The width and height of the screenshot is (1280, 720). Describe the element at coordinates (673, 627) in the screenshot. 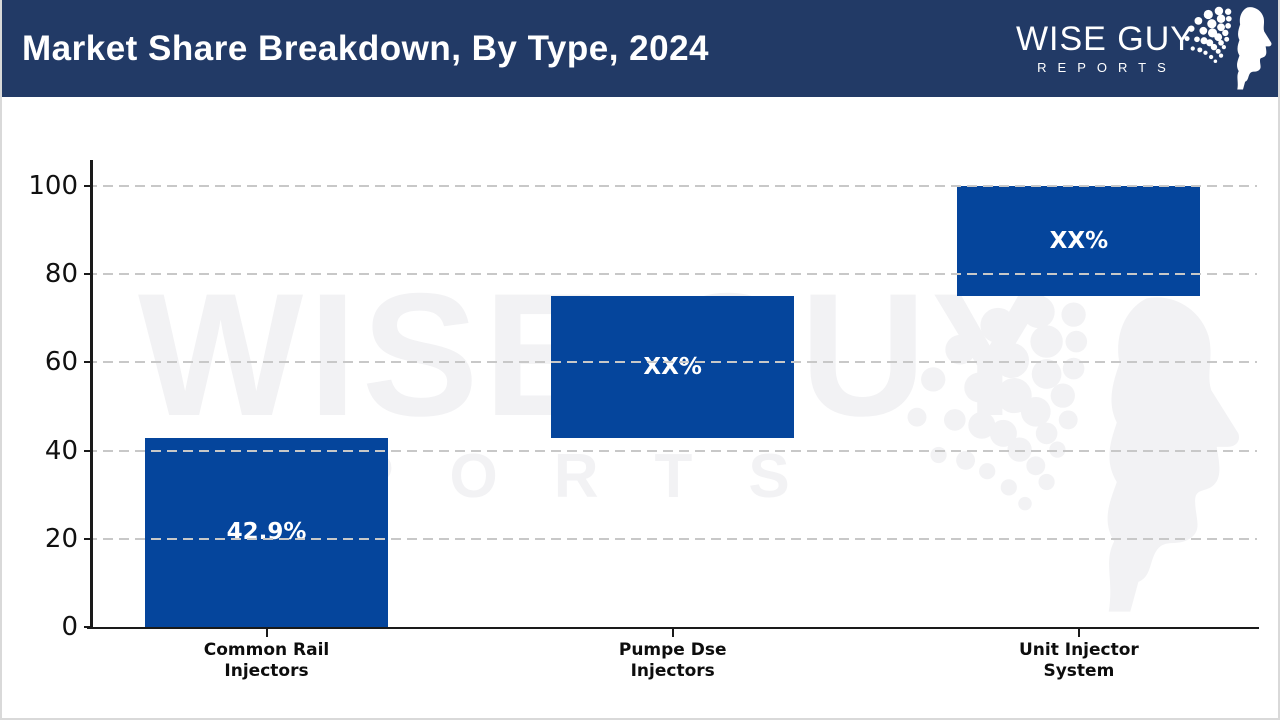

I see `x-axis` at that location.